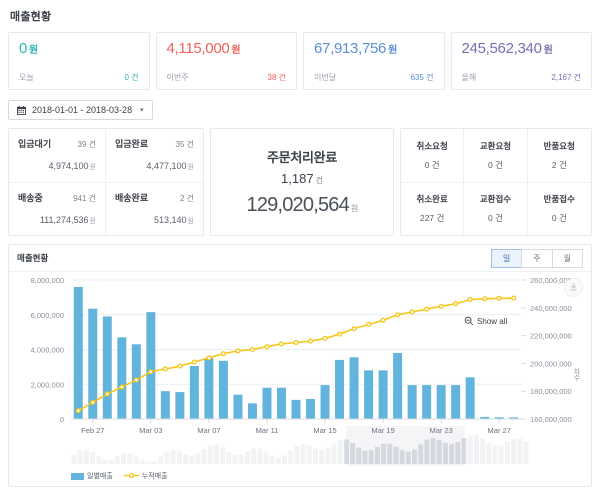  What do you see at coordinates (131, 77) in the screenshot?
I see `kpi-count: 0 건` at bounding box center [131, 77].